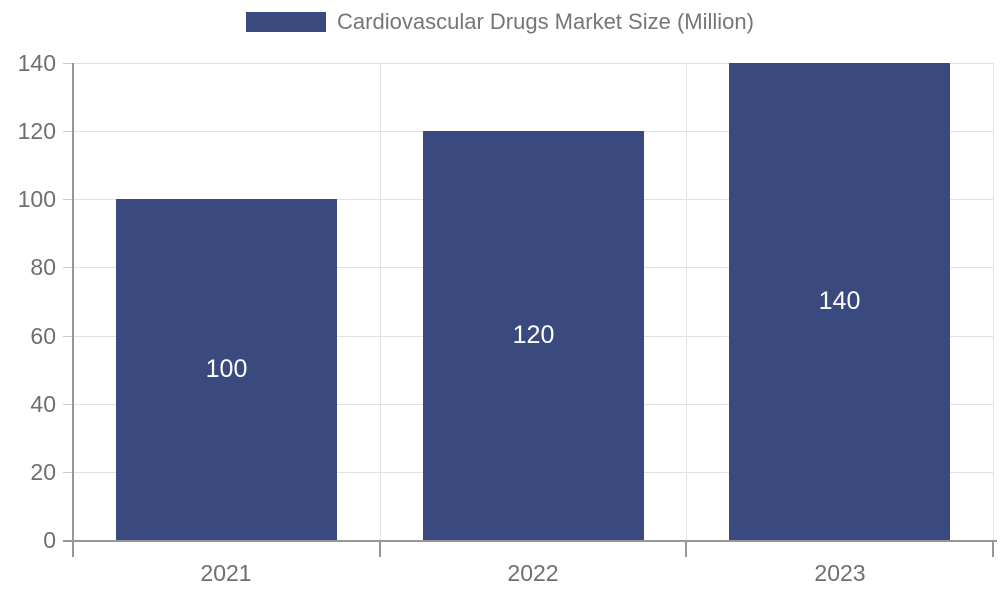 Image resolution: width=1000 pixels, height=600 pixels. What do you see at coordinates (286, 22) in the screenshot?
I see `legend-swatch` at bounding box center [286, 22].